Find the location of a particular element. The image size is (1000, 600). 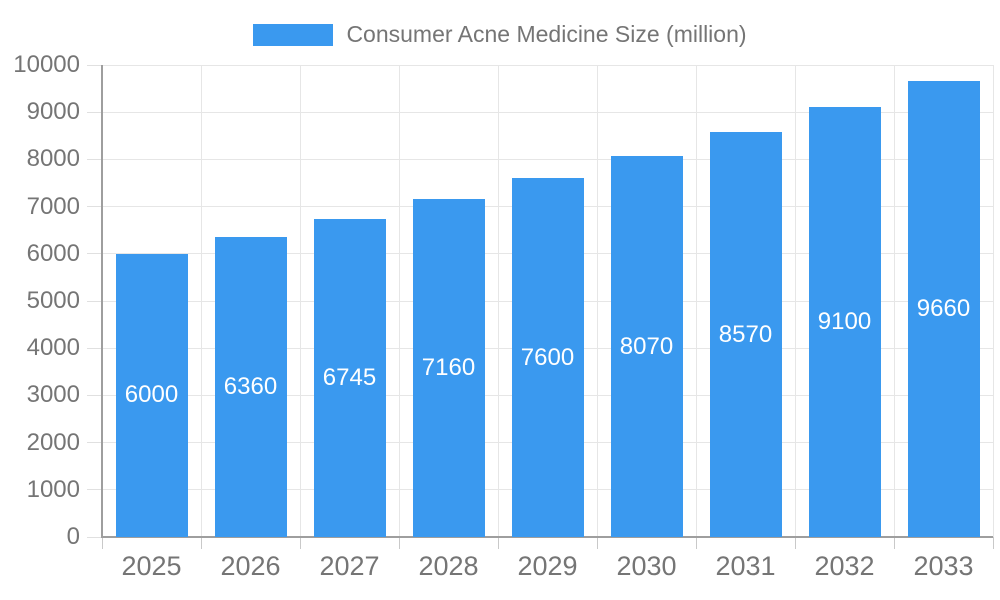

bar-value-label: 8570 is located at coordinates (745, 334).